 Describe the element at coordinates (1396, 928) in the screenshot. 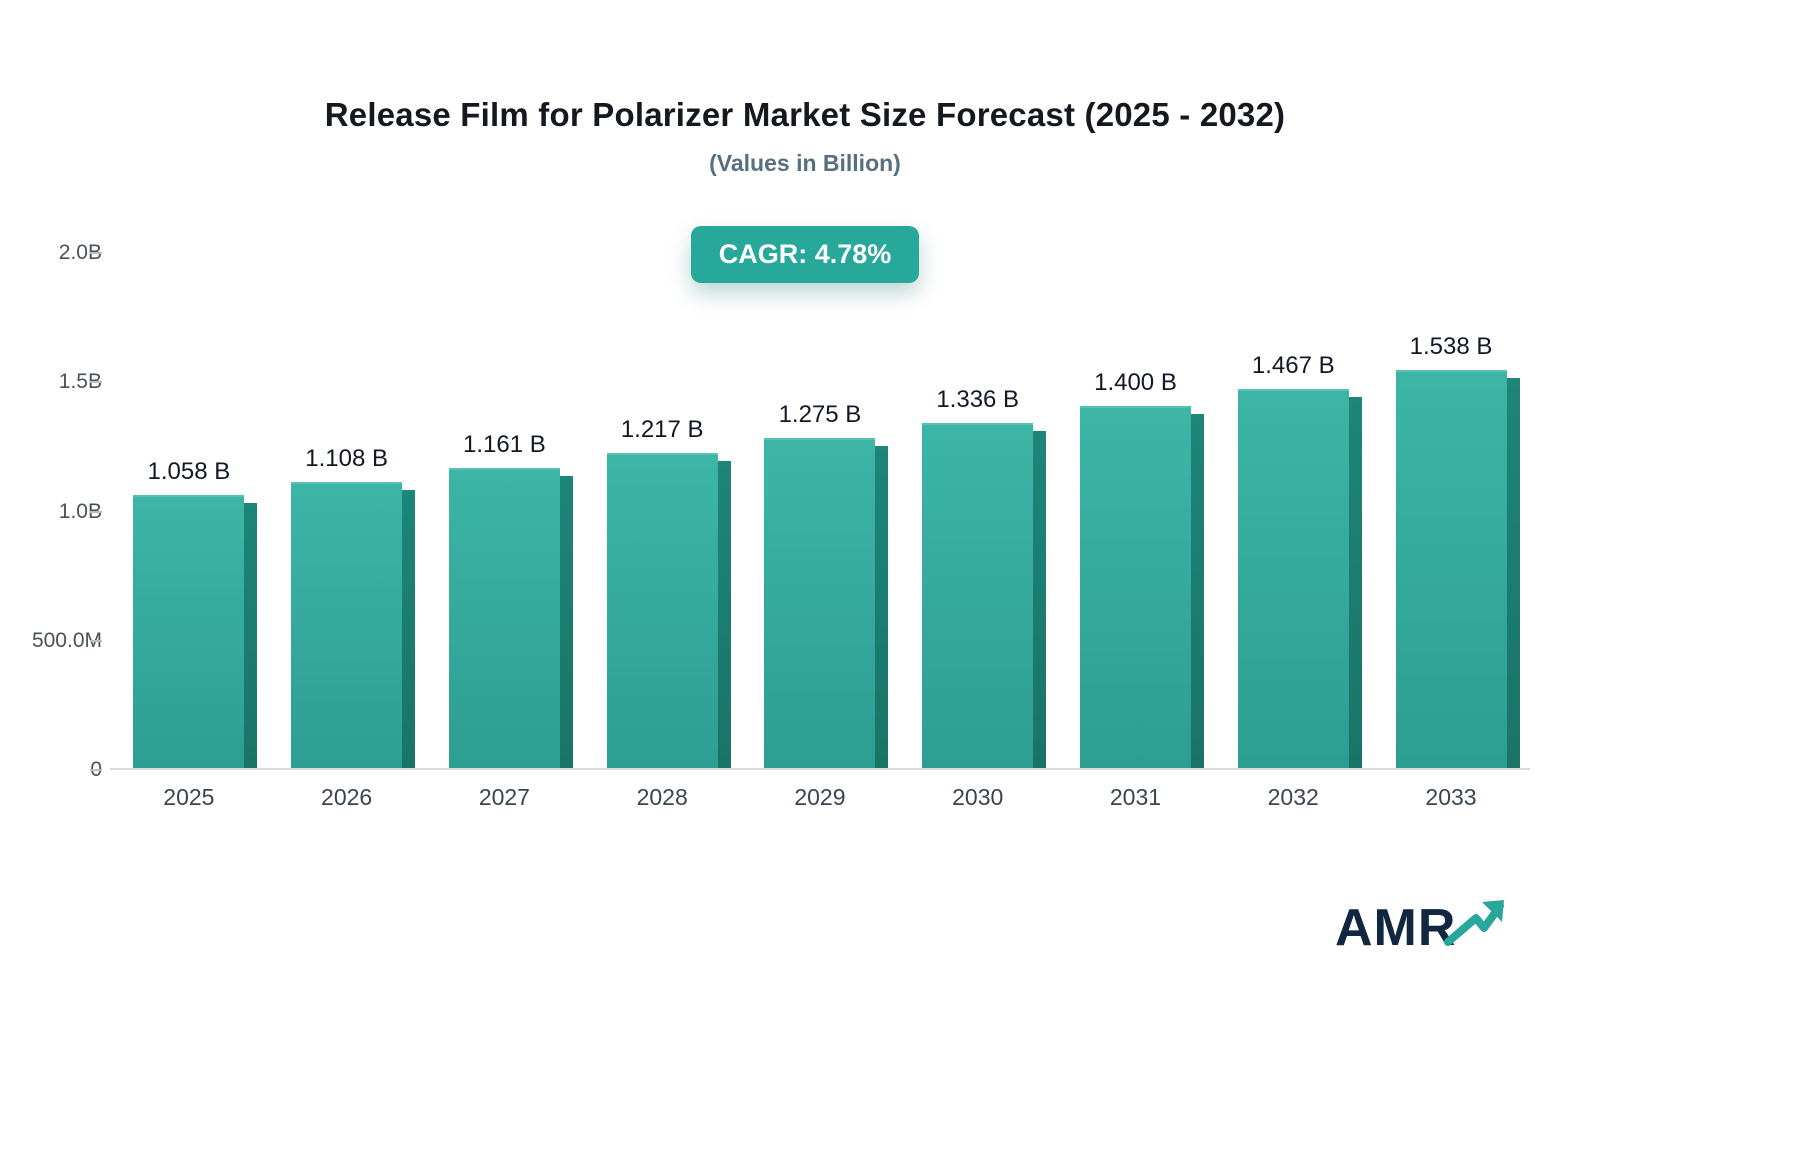

I see `amr-logo-text: AMR` at that location.